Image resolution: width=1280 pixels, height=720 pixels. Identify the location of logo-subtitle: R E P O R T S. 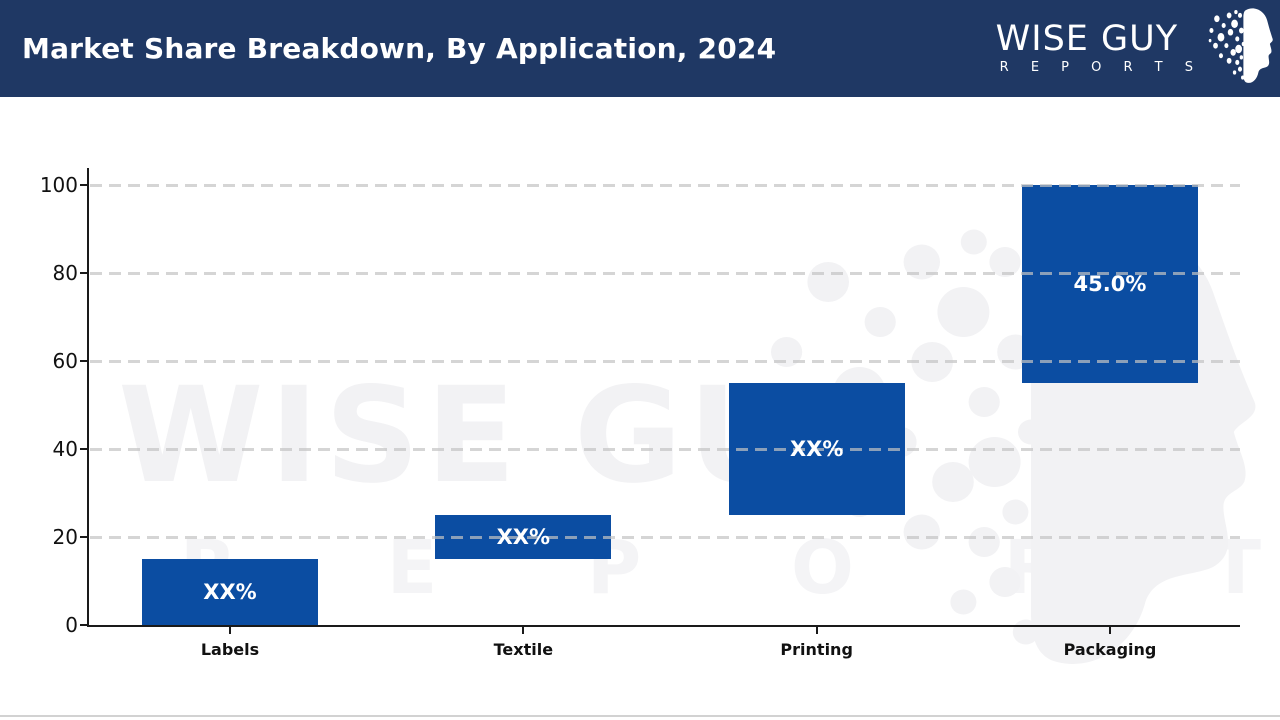
(1100, 67).